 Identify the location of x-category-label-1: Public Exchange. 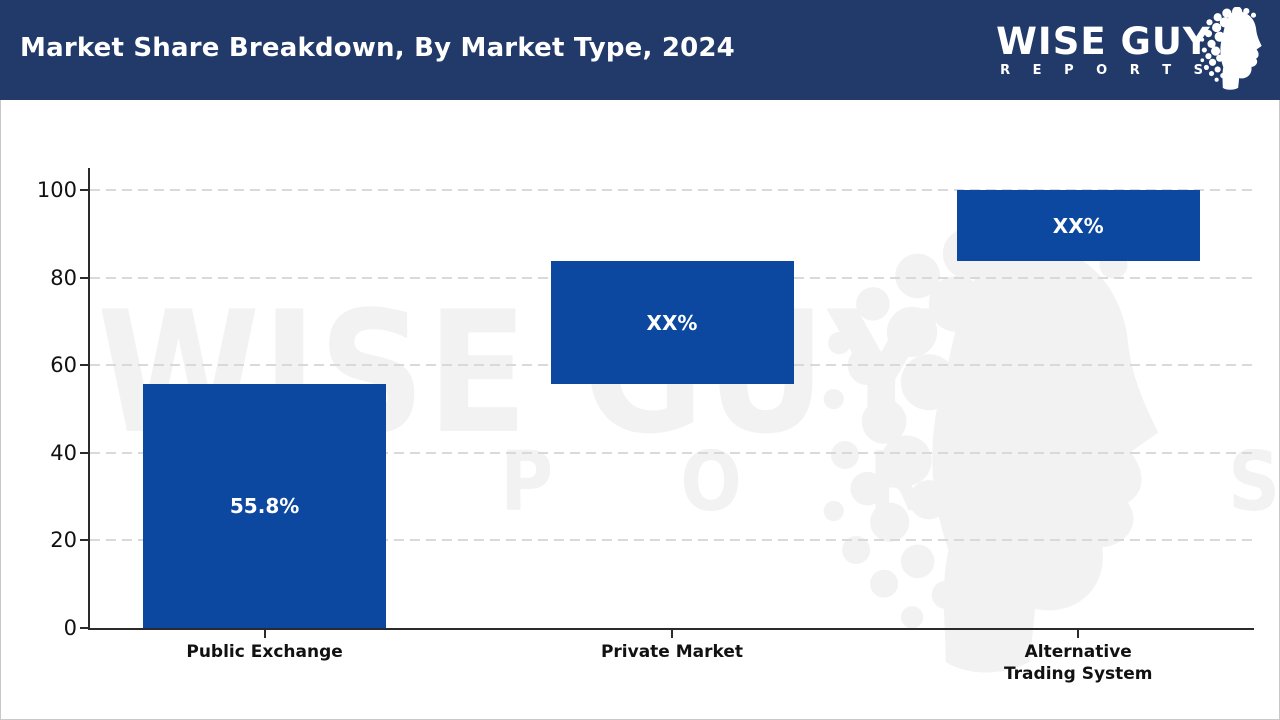
(264, 652).